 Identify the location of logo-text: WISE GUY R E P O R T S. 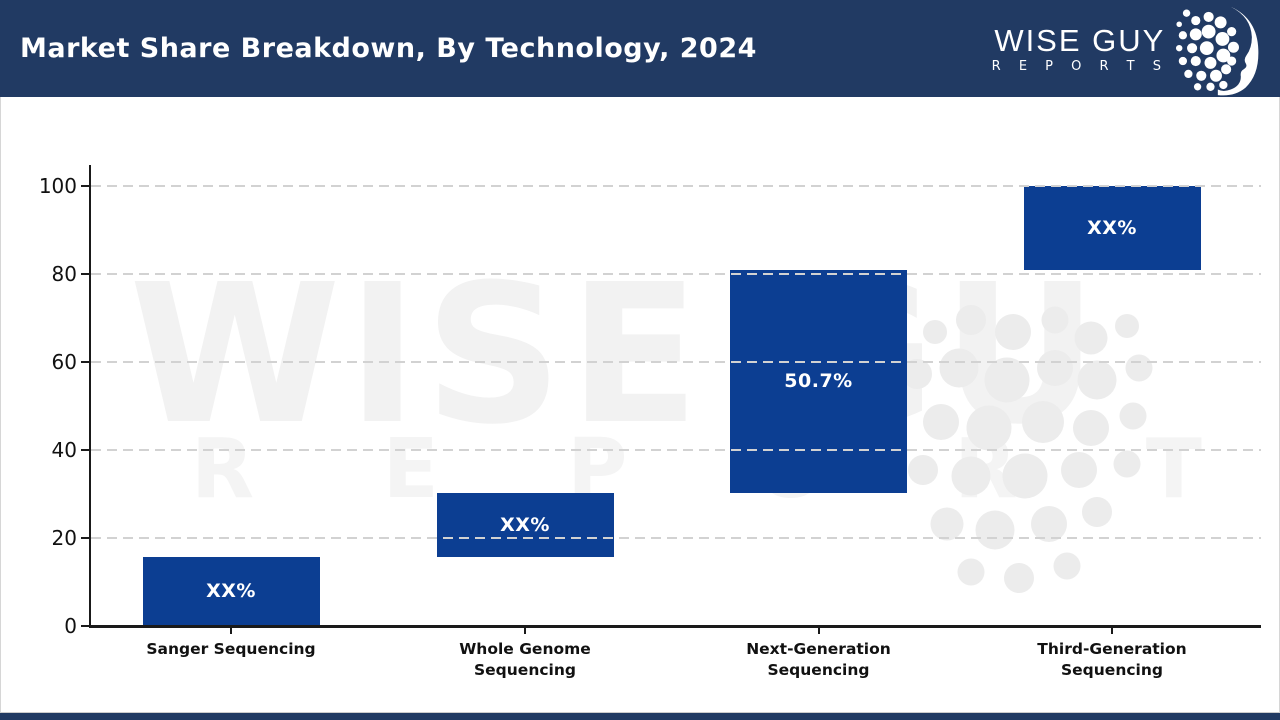
(1080, 49).